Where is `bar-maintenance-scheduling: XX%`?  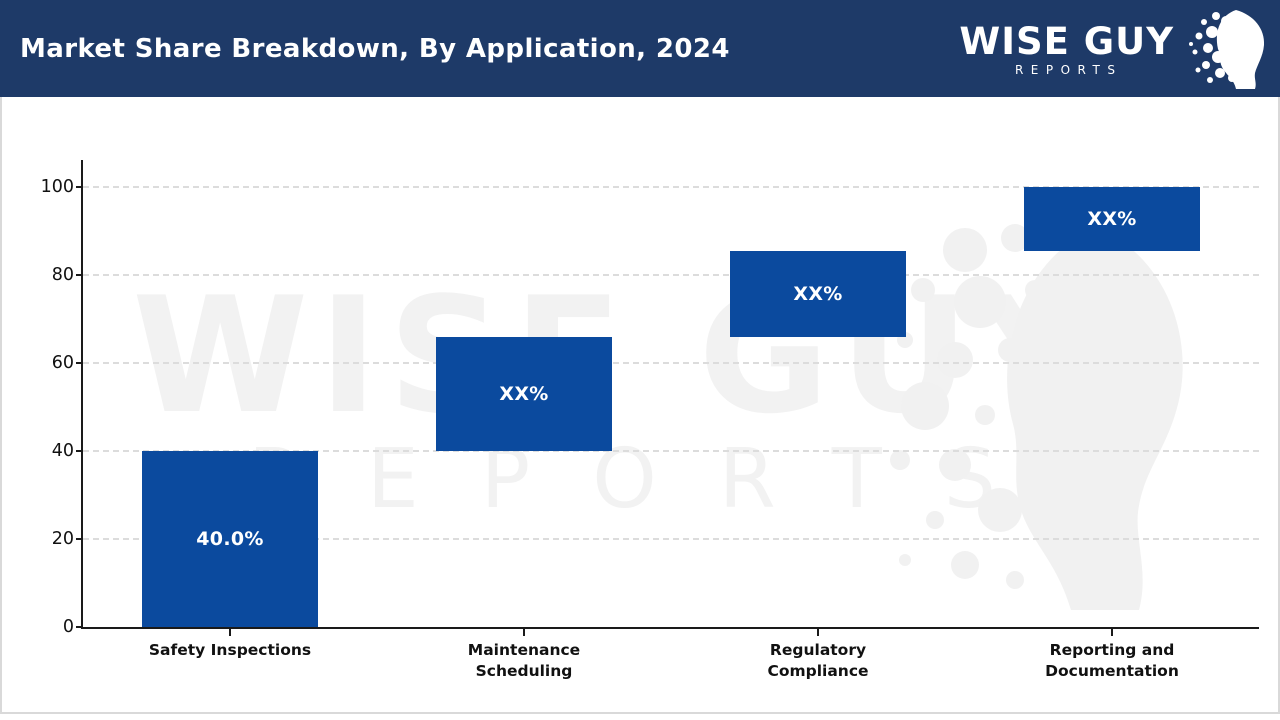
bar-maintenance-scheduling: XX% is located at coordinates (524, 393).